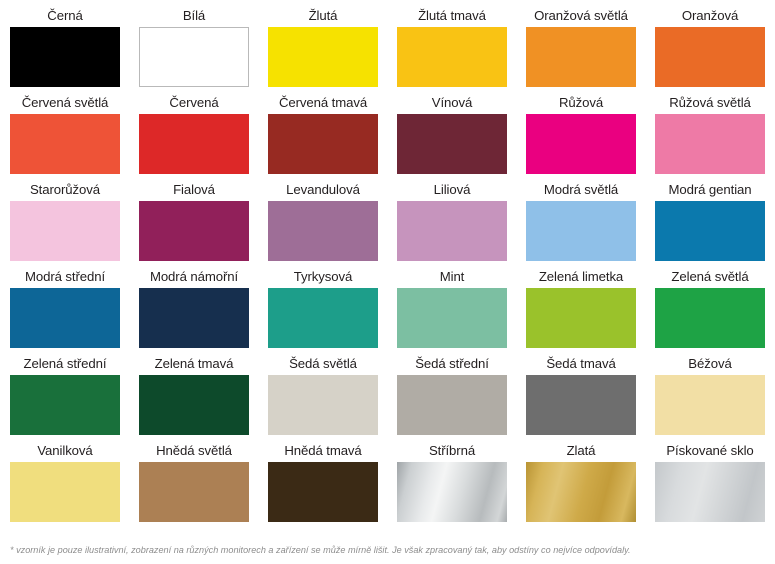 The image size is (775, 564). I want to click on color-swatch: Levandulová, so click(323, 222).